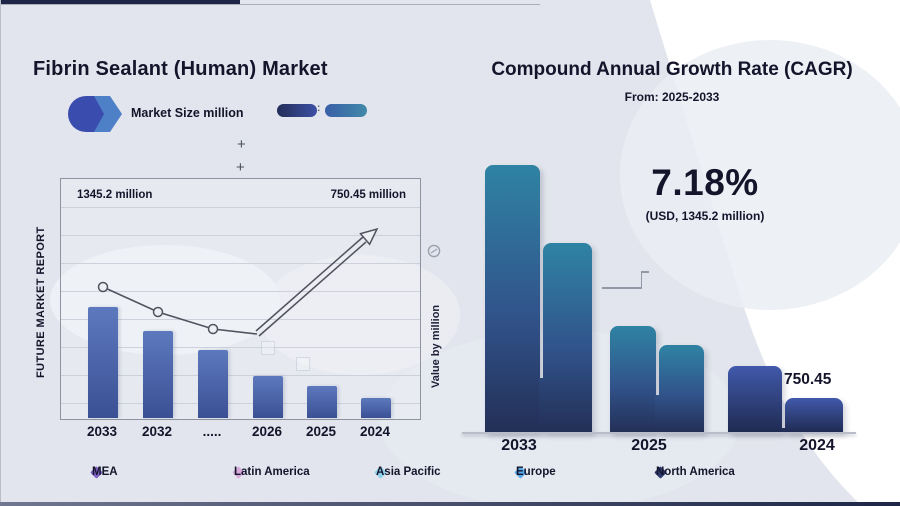  Describe the element at coordinates (95, 114) in the screenshot. I see `market-size-icon` at that location.